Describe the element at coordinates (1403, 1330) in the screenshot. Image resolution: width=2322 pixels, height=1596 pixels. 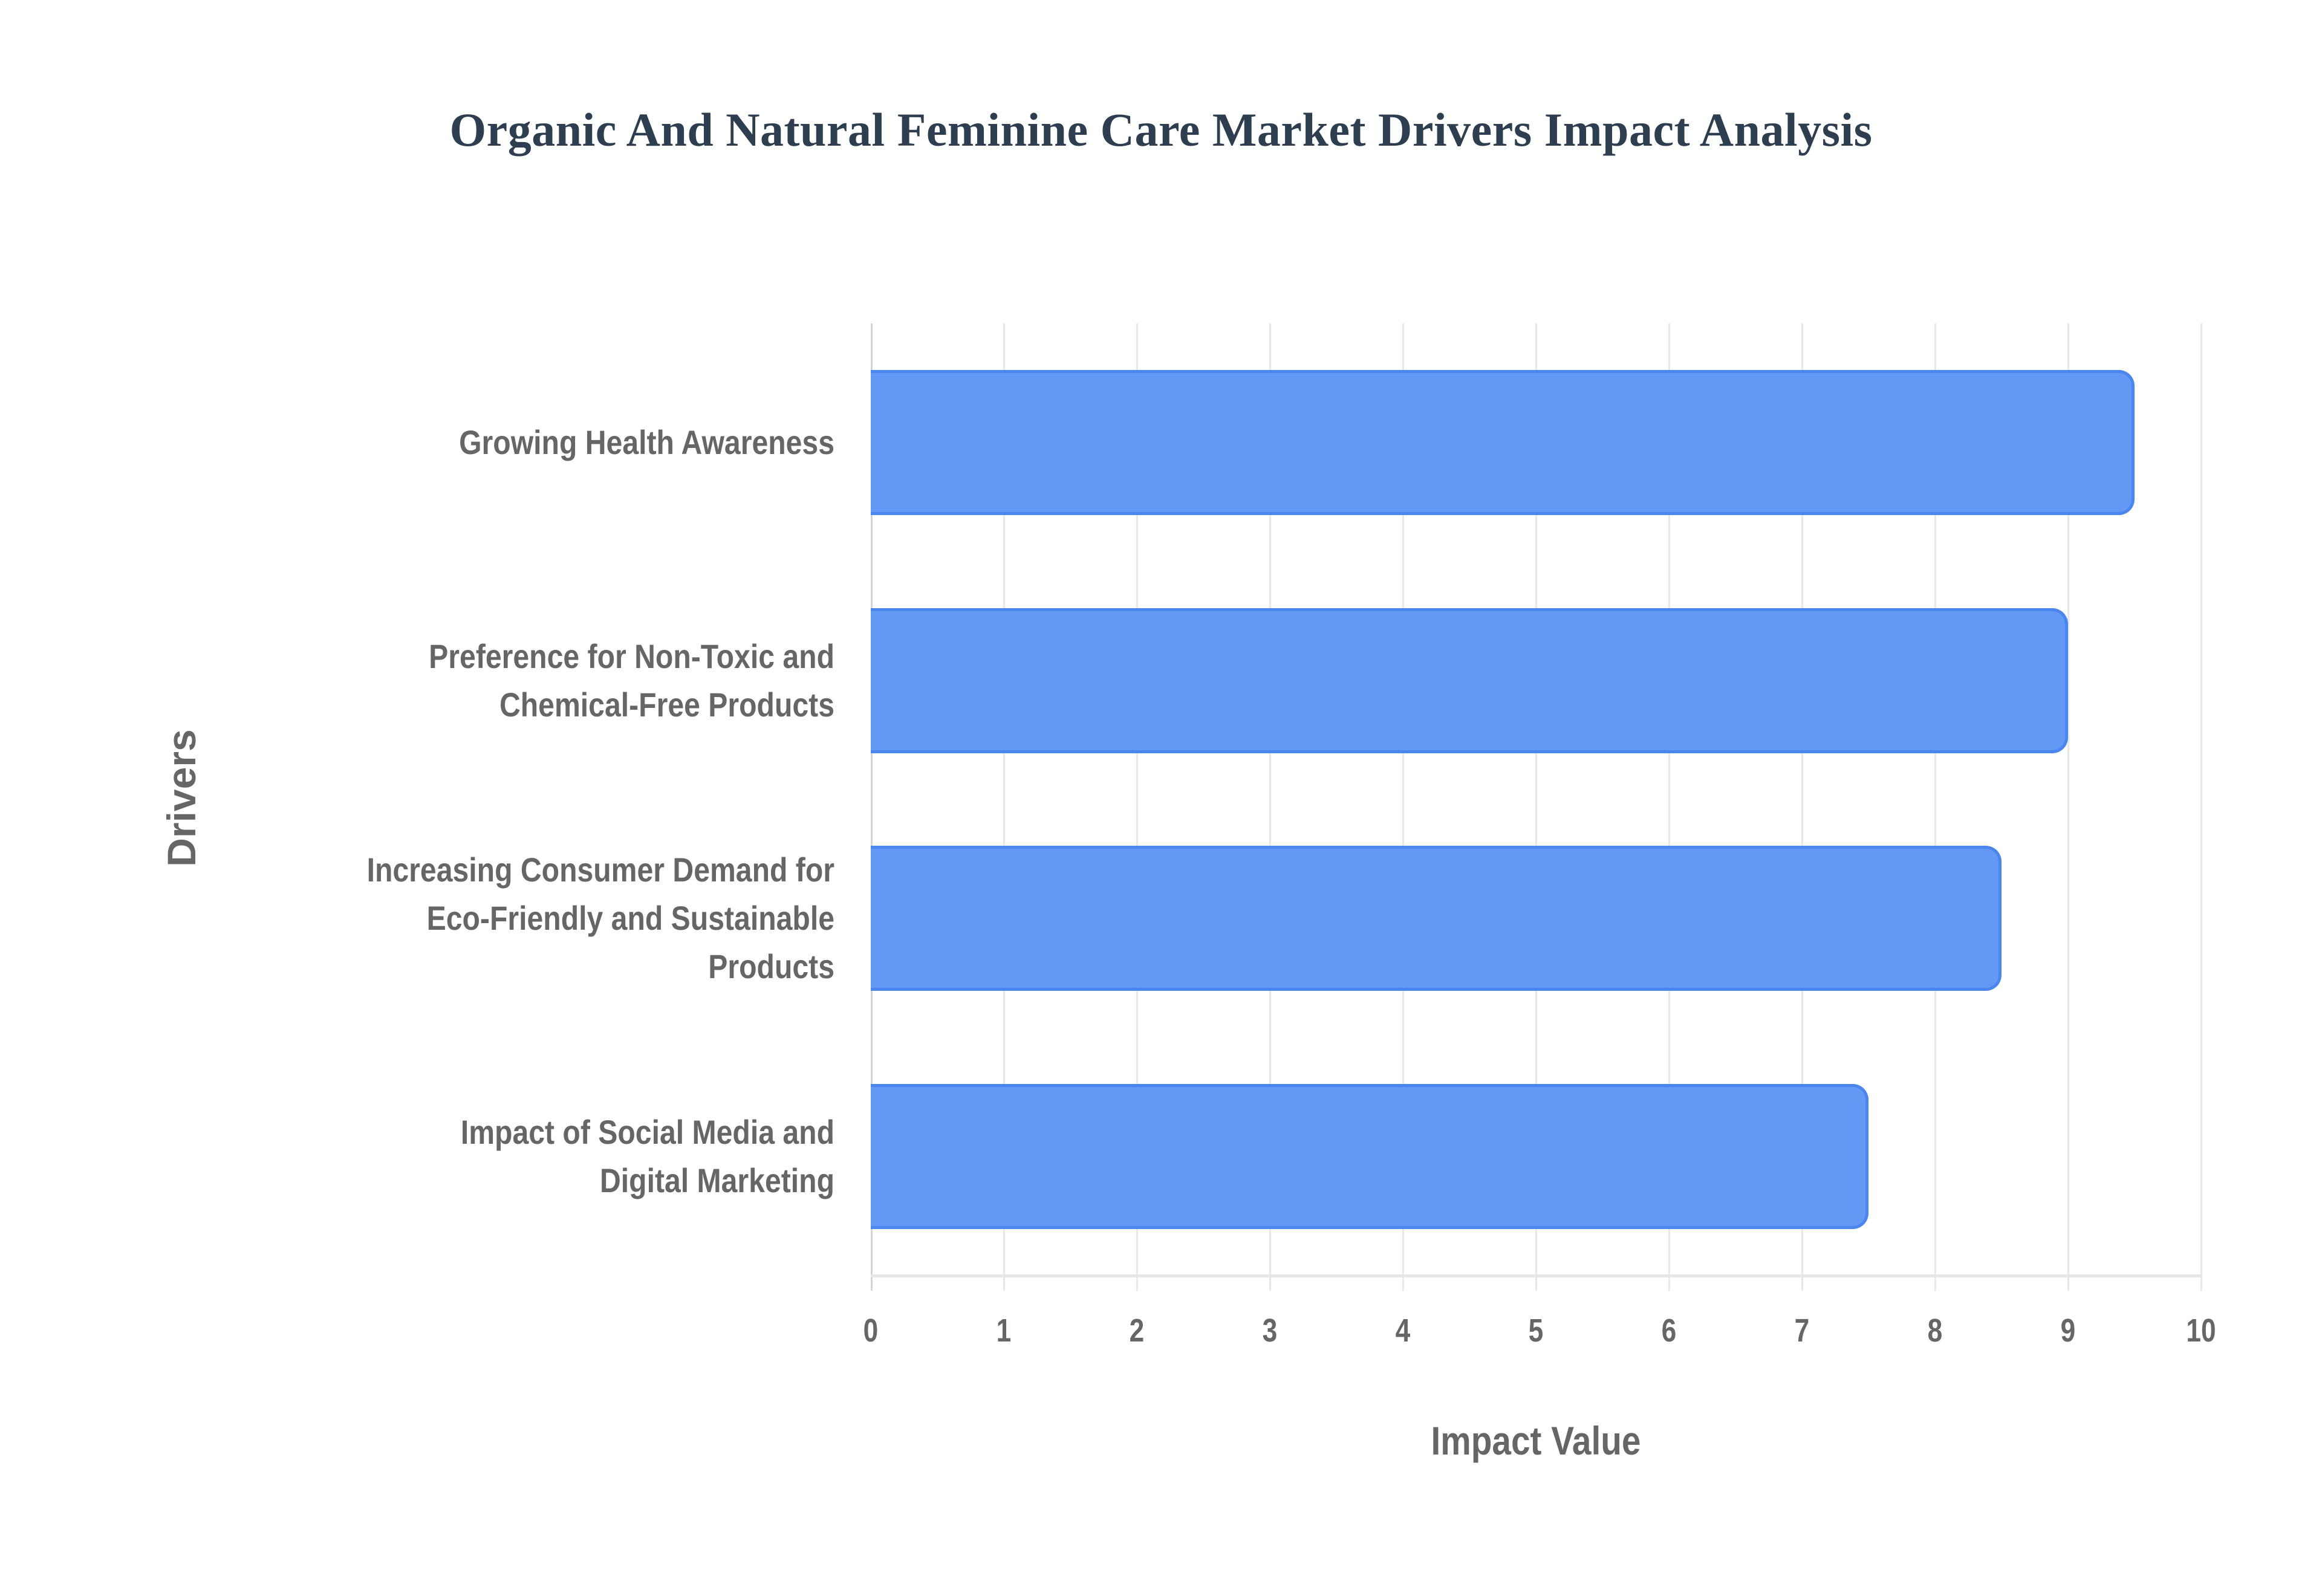
I see `x-tick-label: 4` at that location.